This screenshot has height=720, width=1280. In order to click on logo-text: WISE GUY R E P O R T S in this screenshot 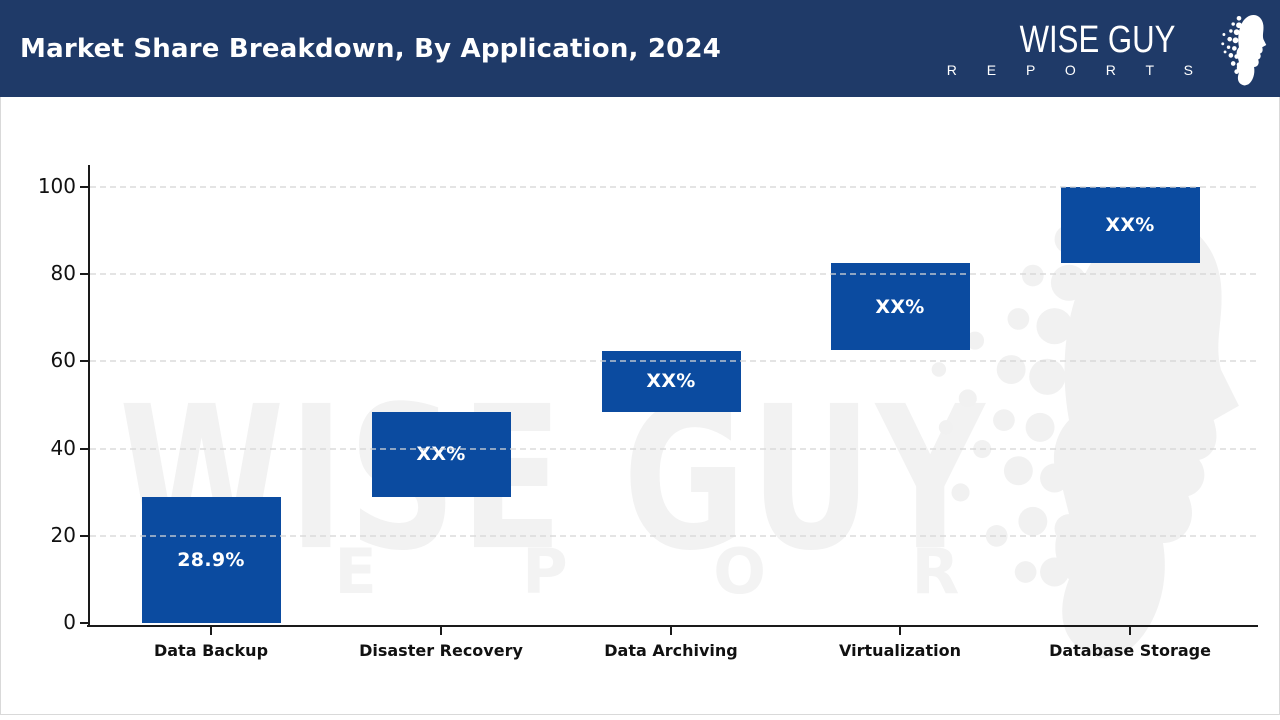, I will do `click(1073, 49)`.